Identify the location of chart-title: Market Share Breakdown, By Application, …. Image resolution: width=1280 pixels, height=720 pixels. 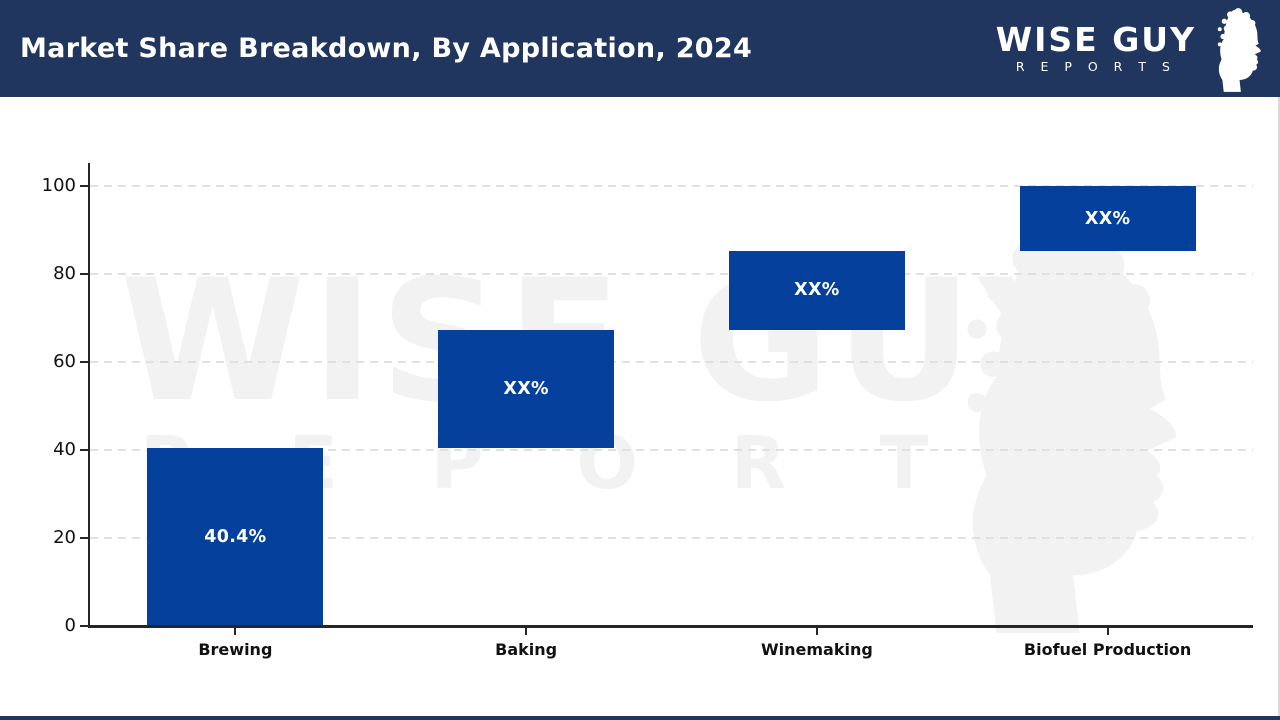
(386, 48).